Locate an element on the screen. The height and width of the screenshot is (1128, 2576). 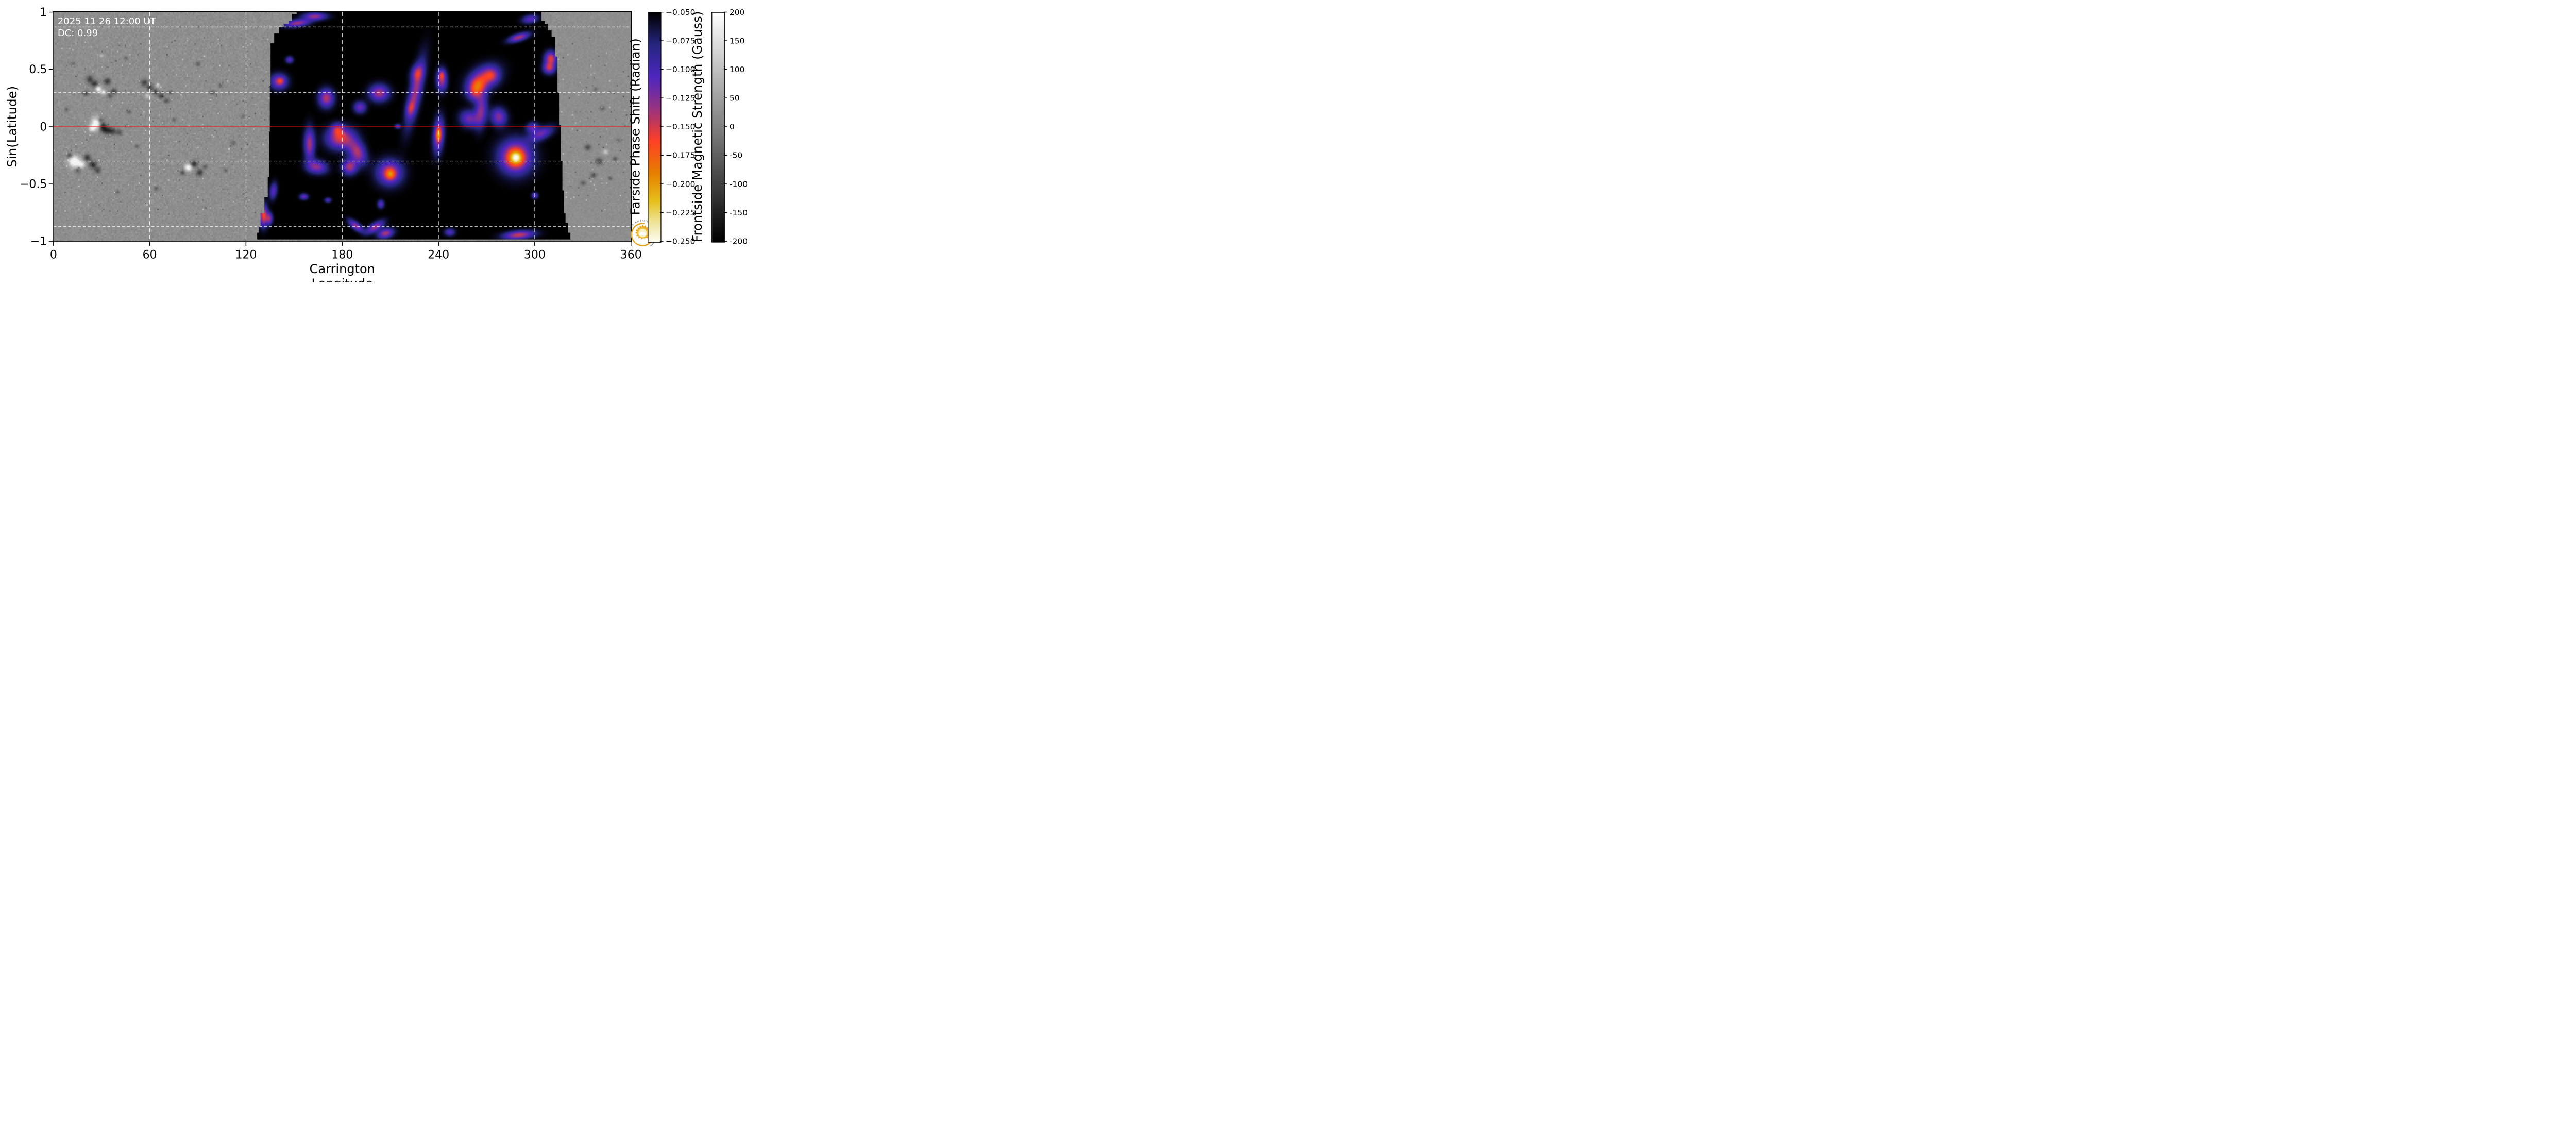
colorbar-tick-label: −0.225 is located at coordinates (681, 212).